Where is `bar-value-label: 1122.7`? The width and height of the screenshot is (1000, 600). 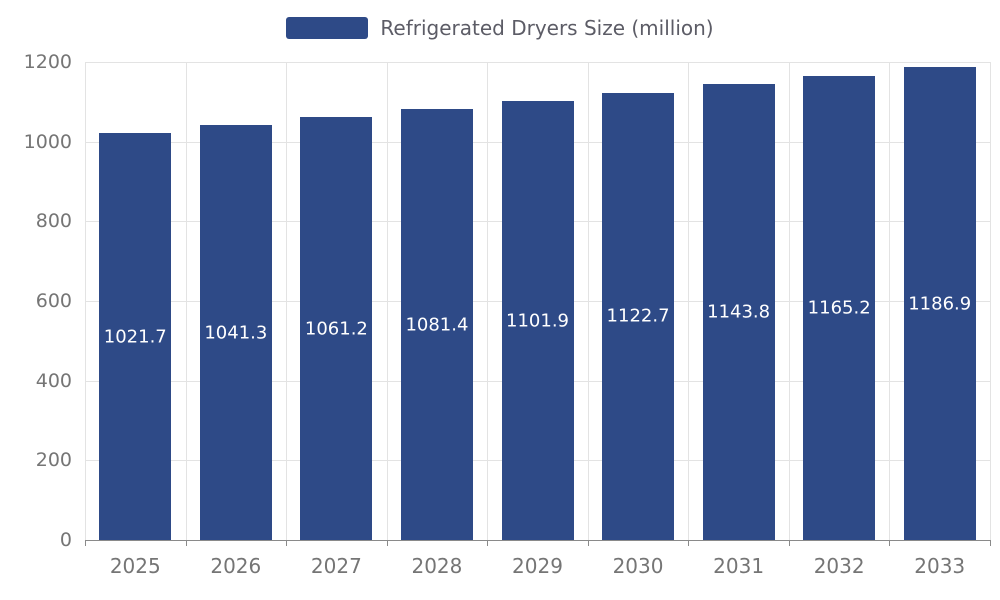 bar-value-label: 1122.7 is located at coordinates (638, 316).